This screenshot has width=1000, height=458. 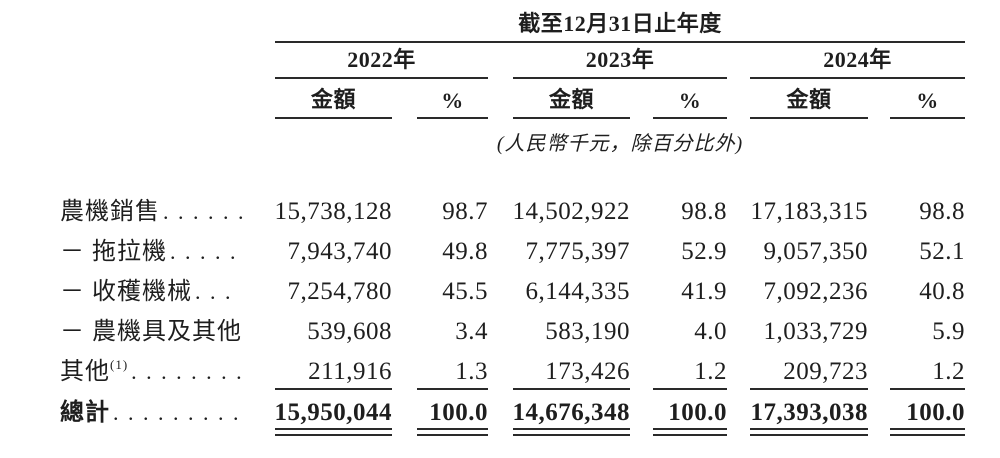 I want to click on table-title: 截至12月31日止年度, so click(x=620, y=27).